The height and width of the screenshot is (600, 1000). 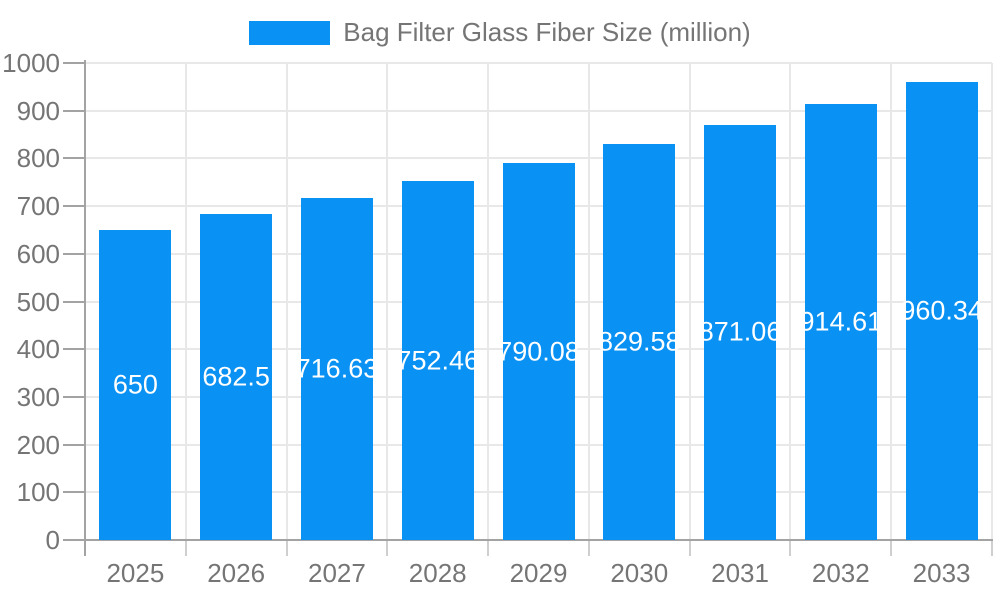 I want to click on y-axis-label: 400, so click(x=38, y=349).